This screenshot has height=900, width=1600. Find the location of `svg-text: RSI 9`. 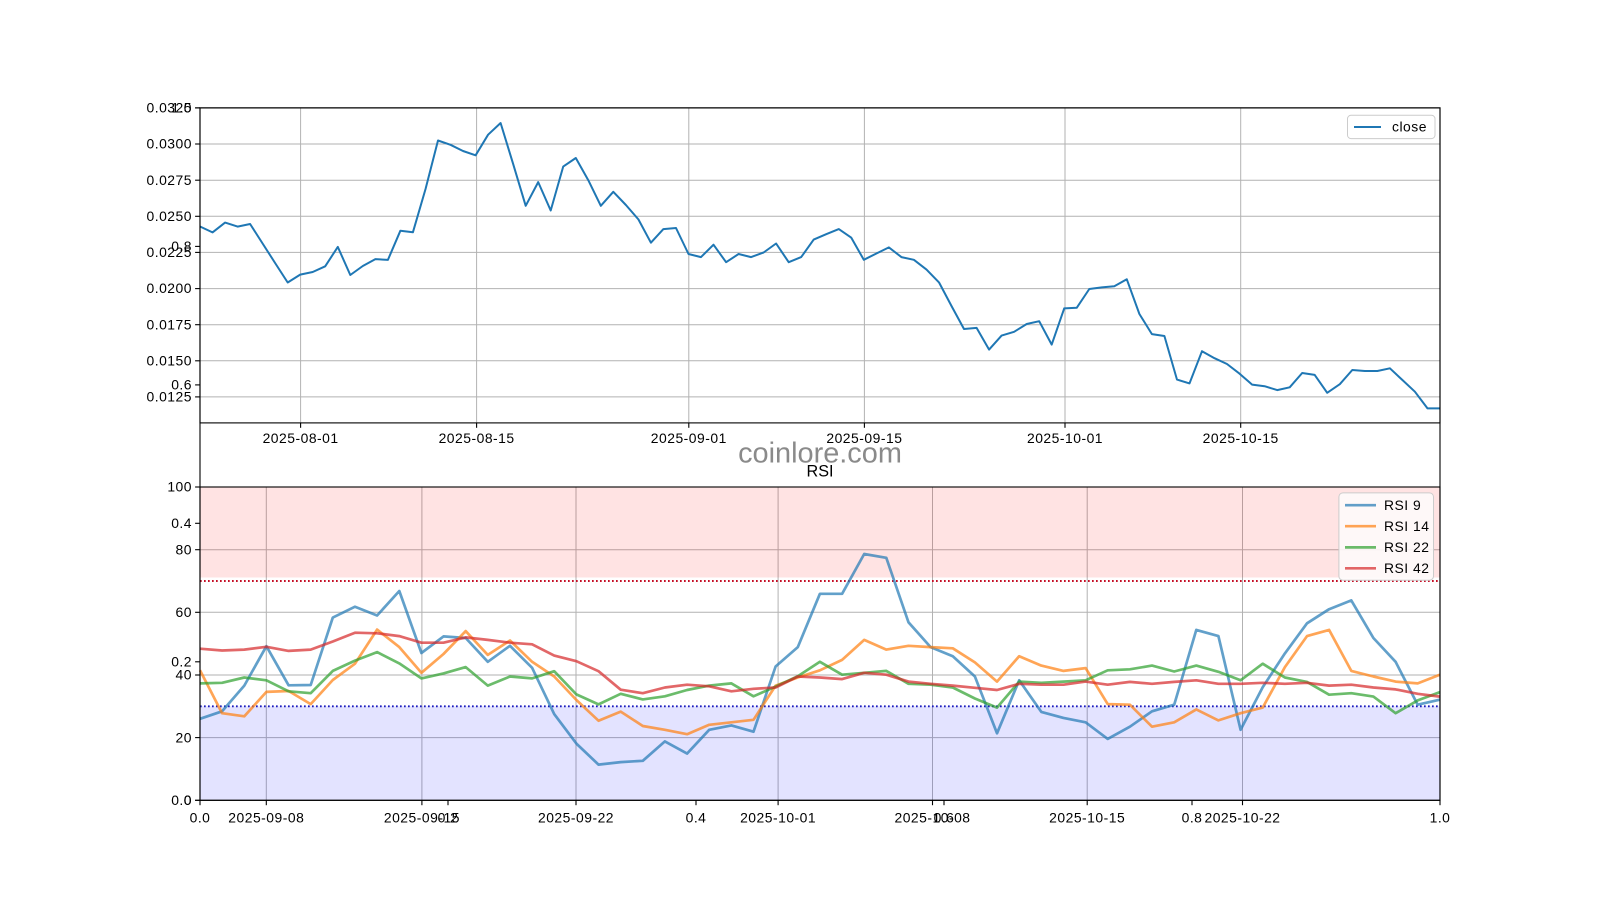

svg-text: RSI 9 is located at coordinates (1402, 505).